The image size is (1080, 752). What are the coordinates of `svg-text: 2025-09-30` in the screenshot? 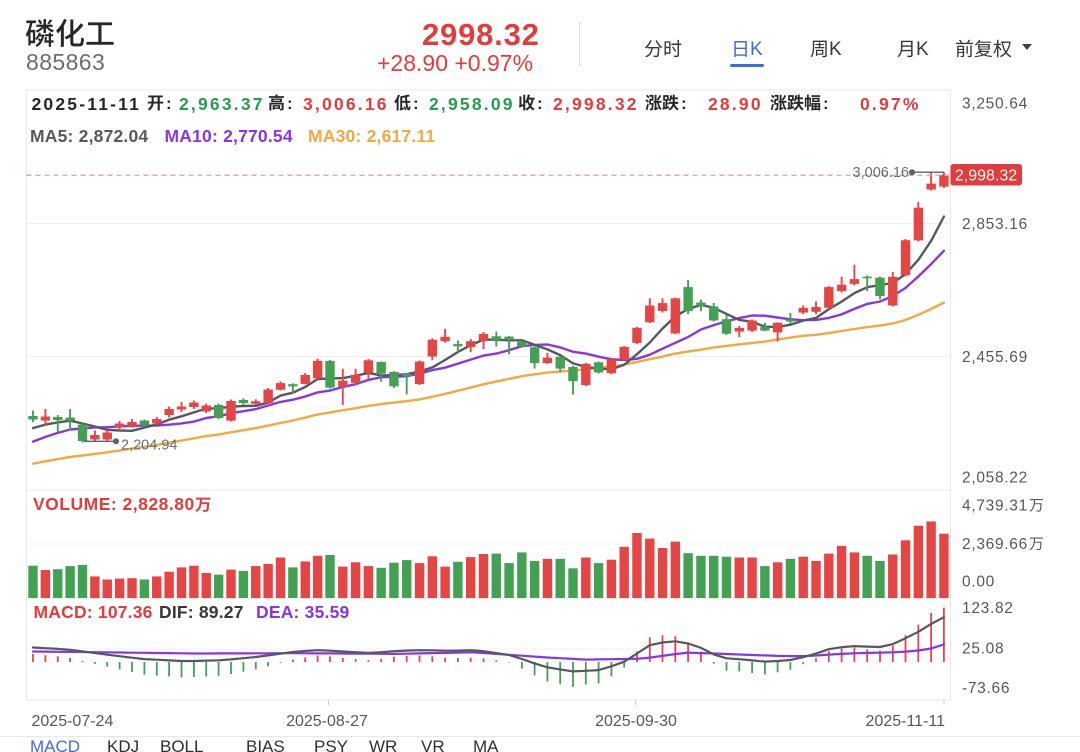 It's located at (636, 721).